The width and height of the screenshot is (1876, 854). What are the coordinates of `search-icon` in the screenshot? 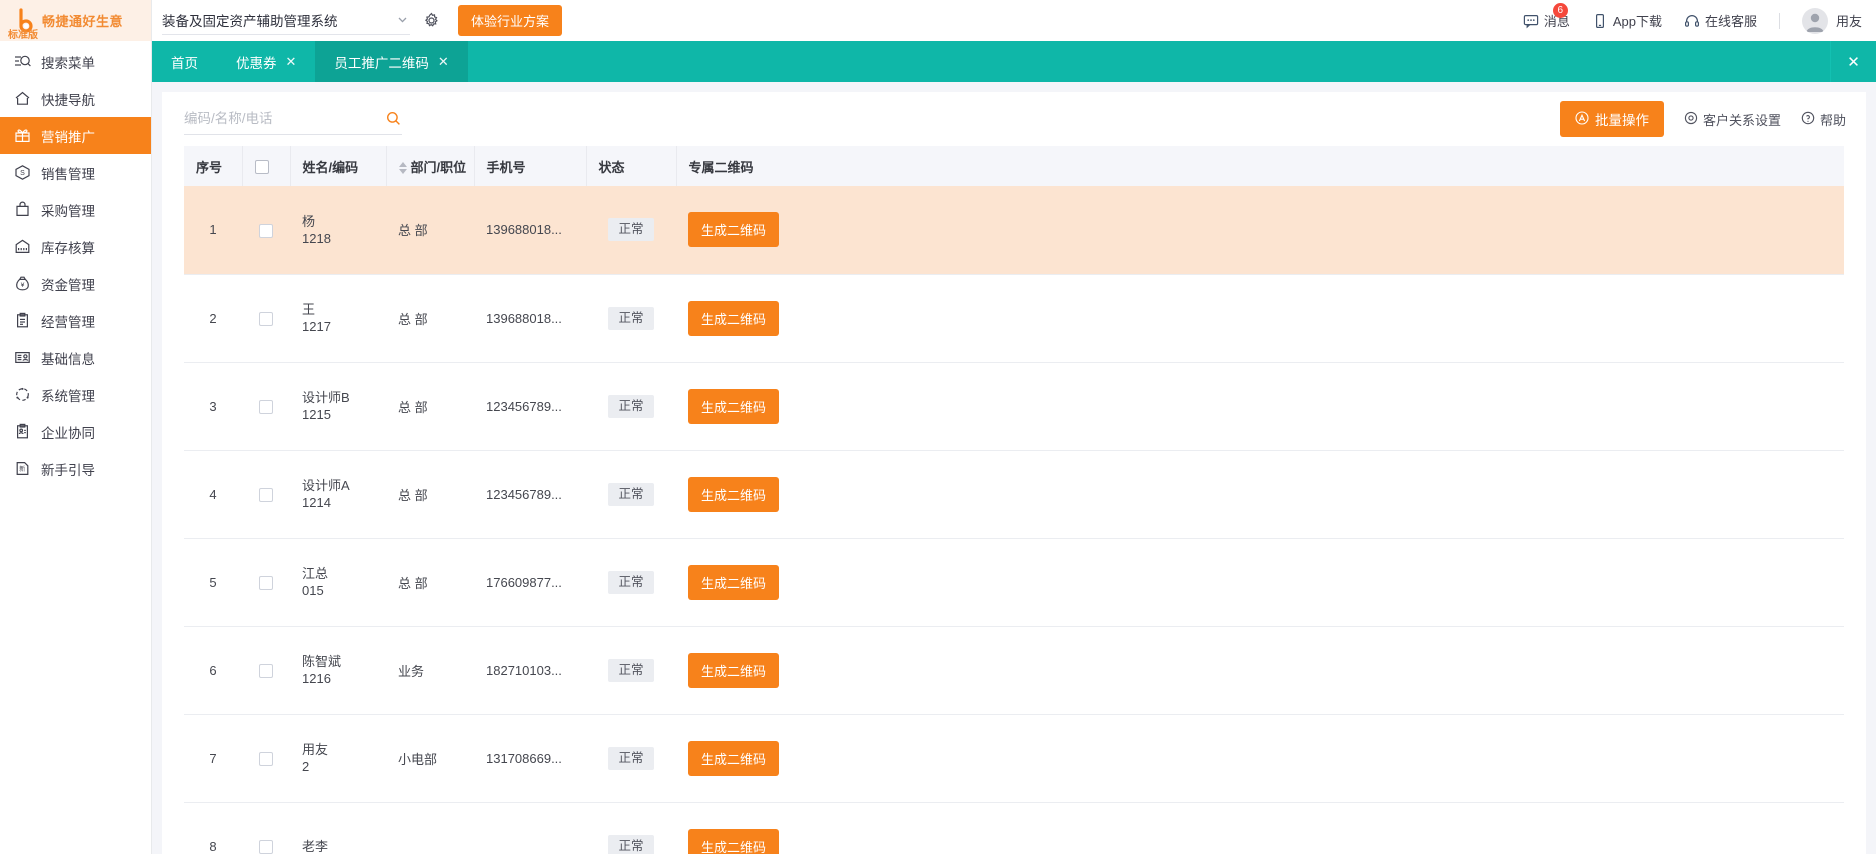 It's located at (393, 119).